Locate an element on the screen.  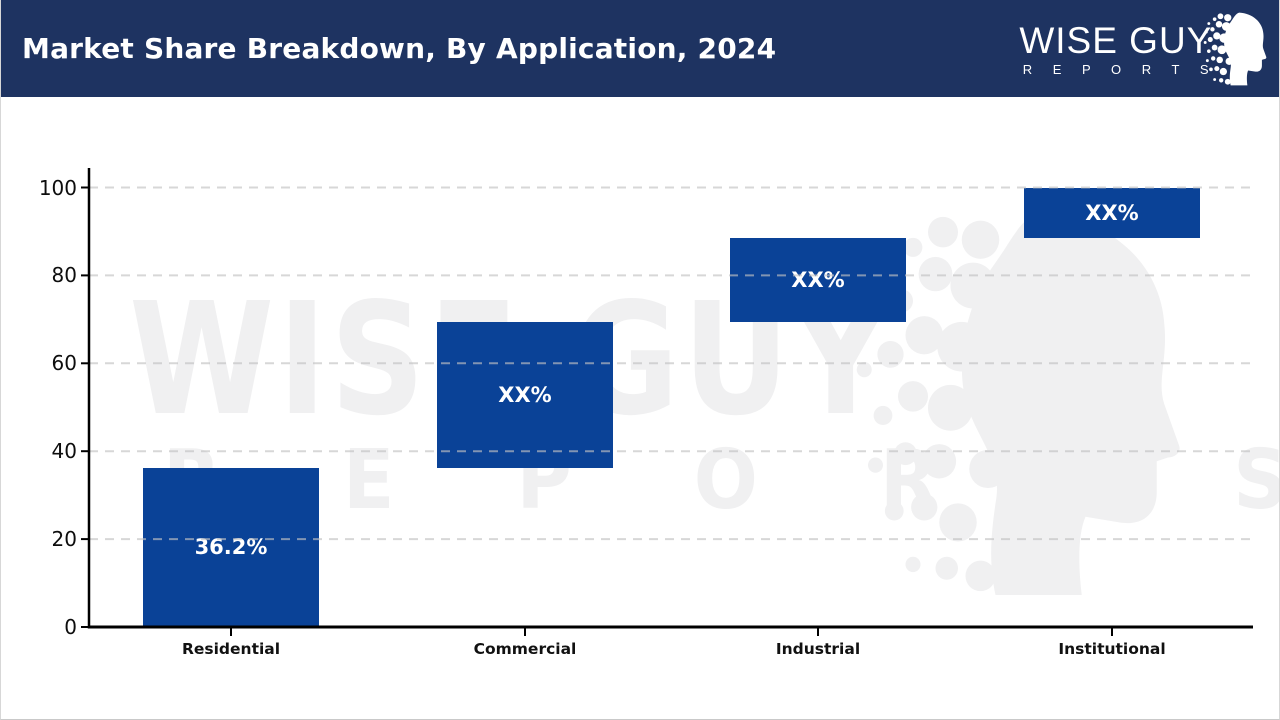
bar-institutional: XX% is located at coordinates (1112, 212).